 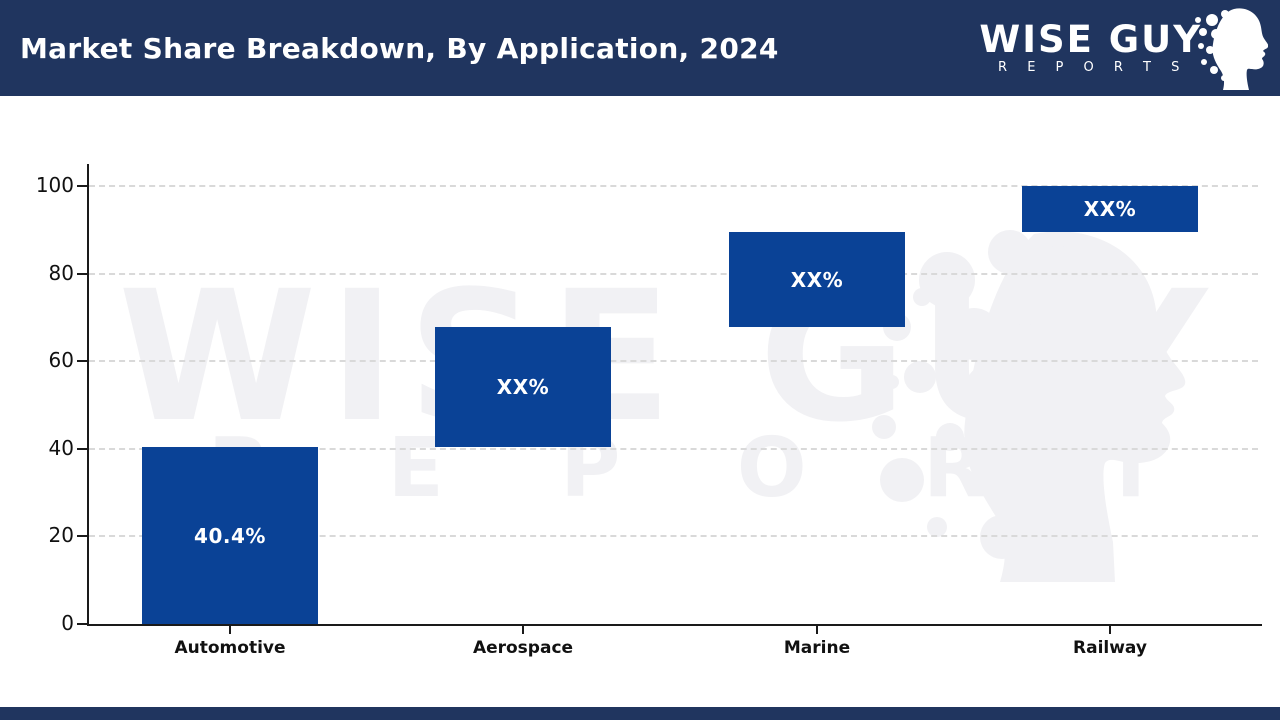 What do you see at coordinates (523, 648) in the screenshot?
I see `x-tick-label: Aerospace` at bounding box center [523, 648].